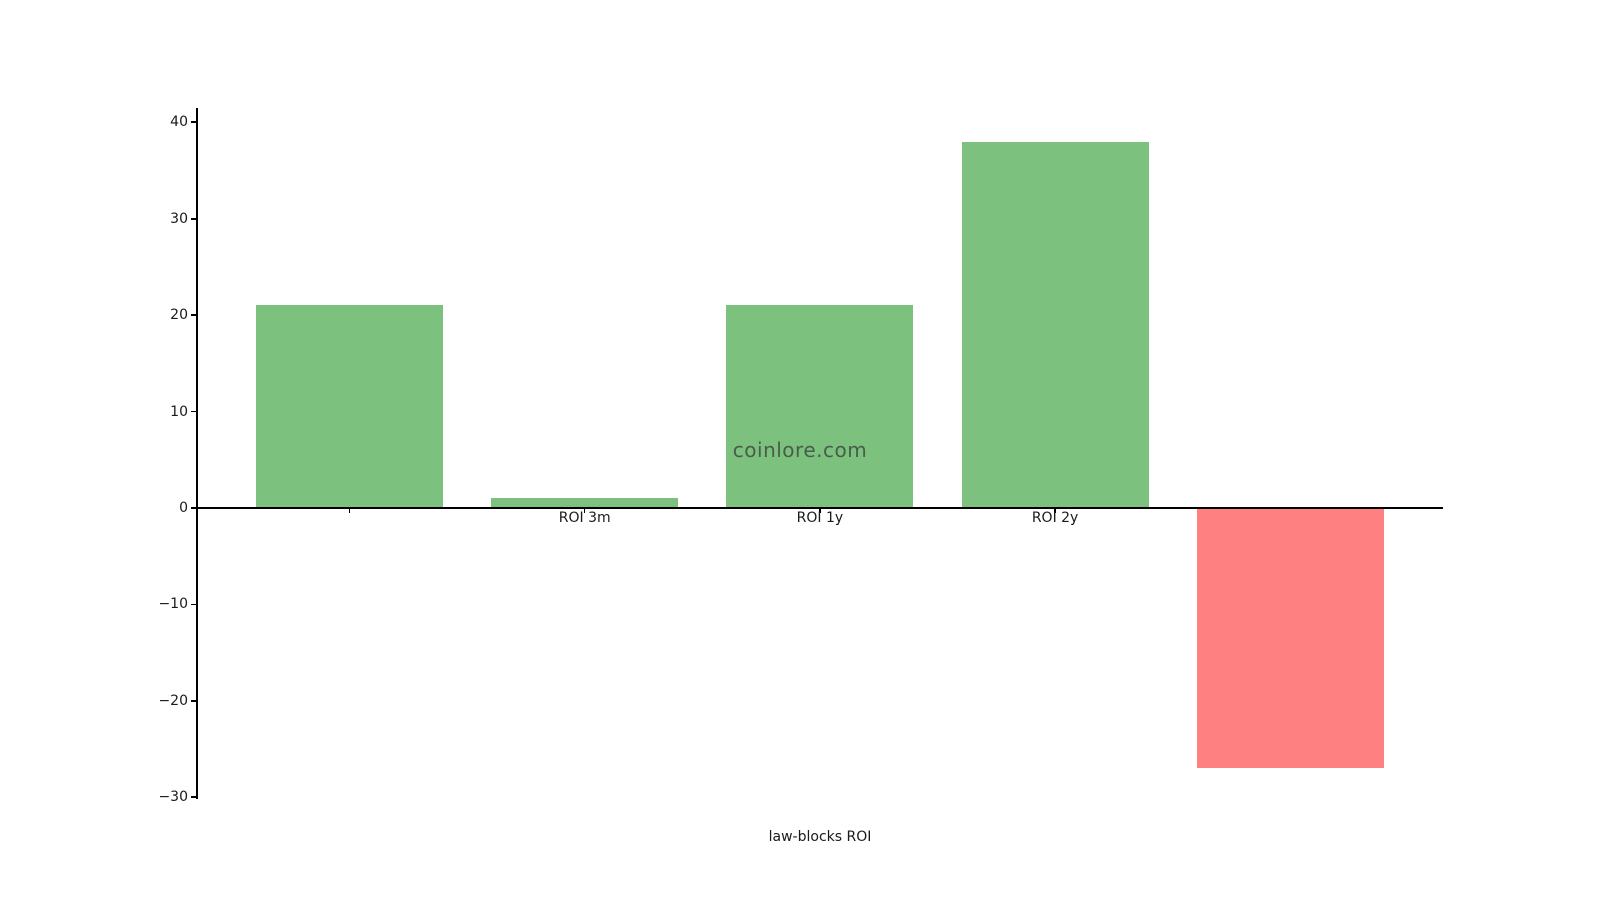  I want to click on watermark: coinlore.com, so click(800, 450).